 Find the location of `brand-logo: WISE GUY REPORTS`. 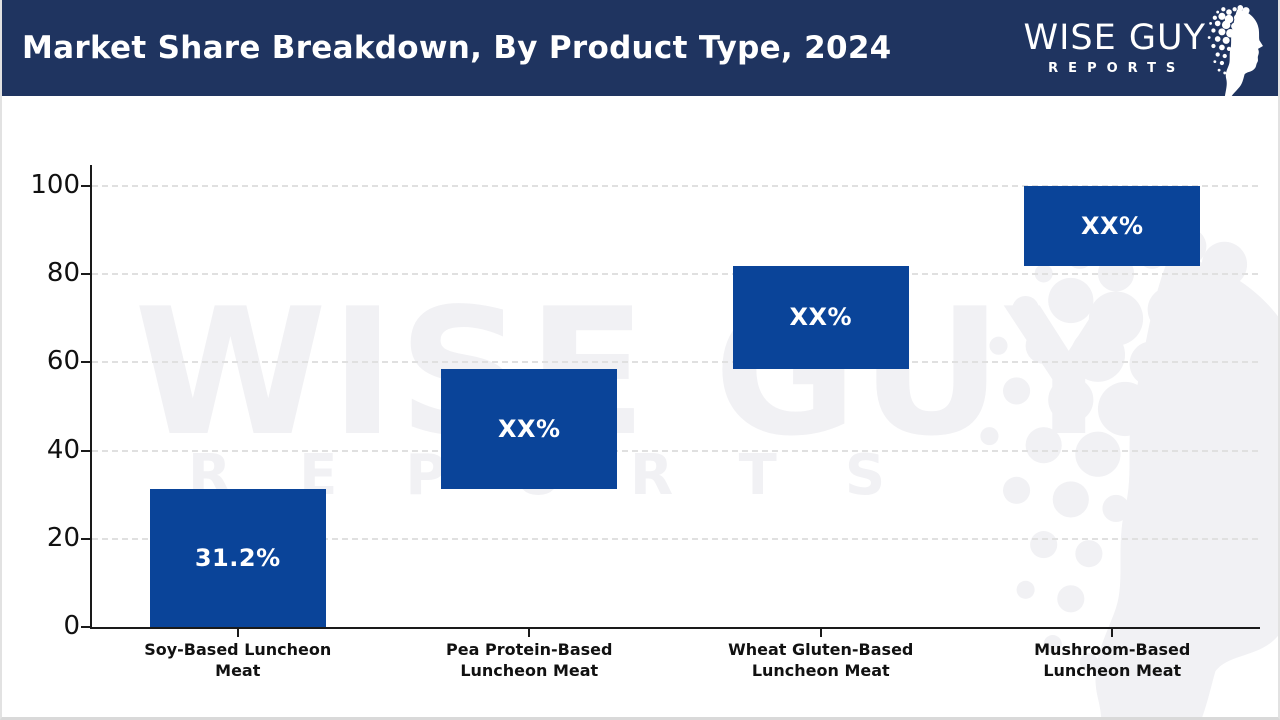

brand-logo: WISE GUY REPORTS is located at coordinates (1145, 48).